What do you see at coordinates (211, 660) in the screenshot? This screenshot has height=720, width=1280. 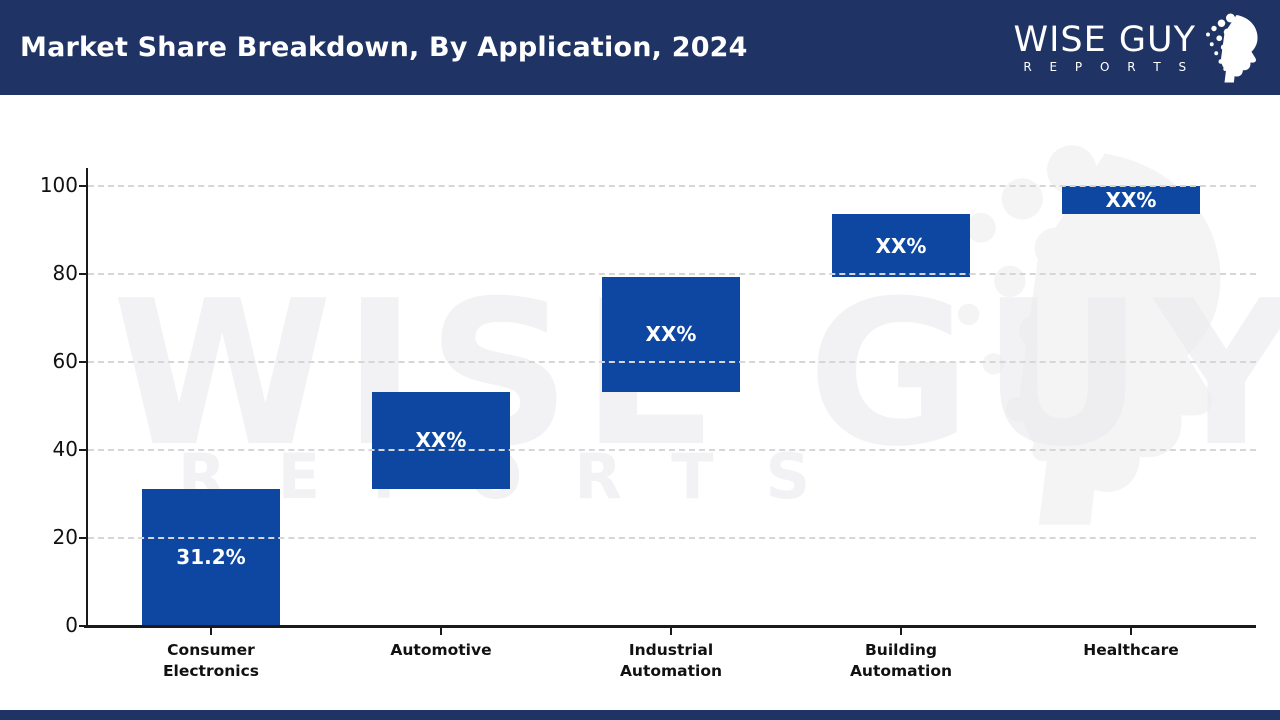 I see `x-category-label: Consumer Electronics` at bounding box center [211, 660].